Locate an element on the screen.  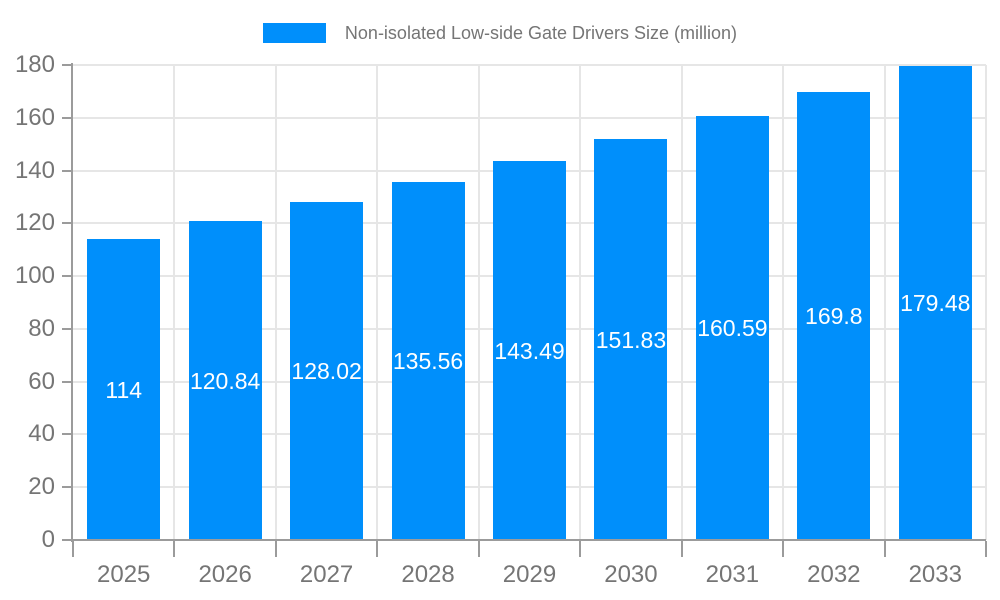
x-axis-label: 2027 is located at coordinates (326, 574).